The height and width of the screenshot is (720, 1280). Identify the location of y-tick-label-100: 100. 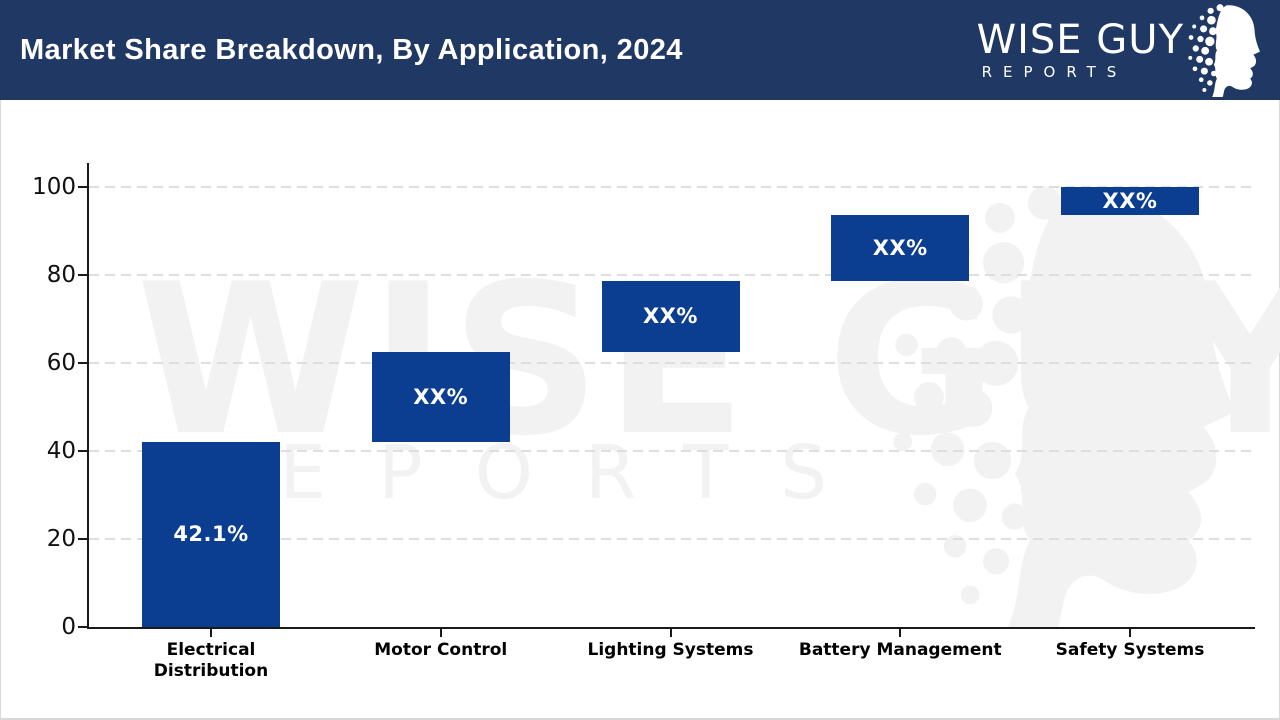
(54, 187).